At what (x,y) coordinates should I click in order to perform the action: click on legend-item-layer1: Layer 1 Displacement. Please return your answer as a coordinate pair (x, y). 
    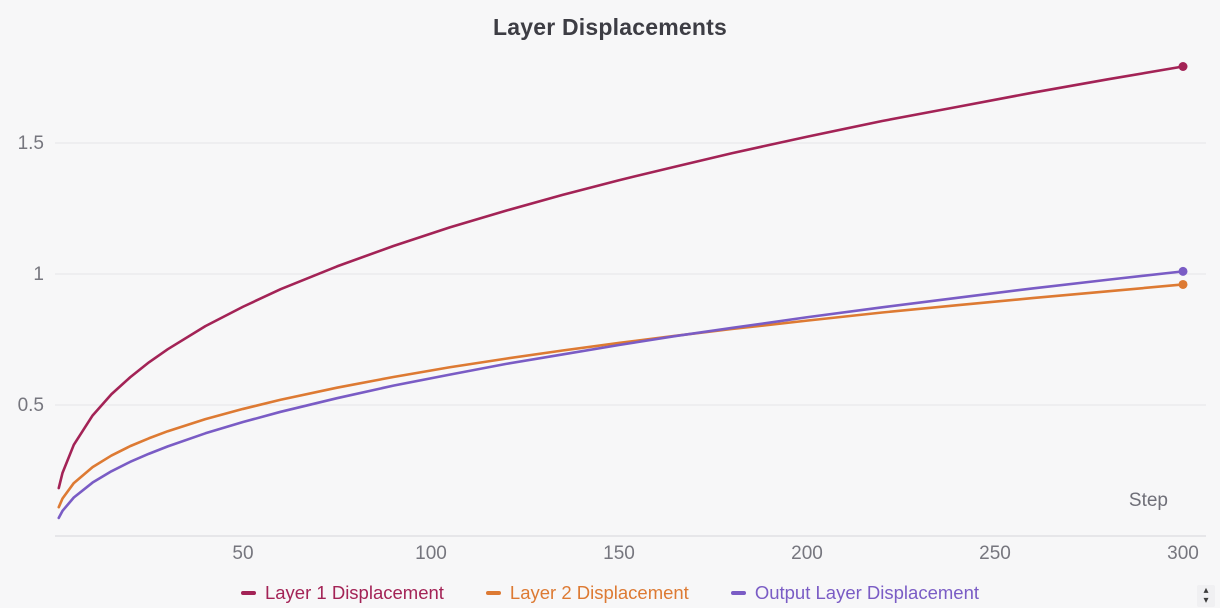
    Looking at the image, I should click on (342, 593).